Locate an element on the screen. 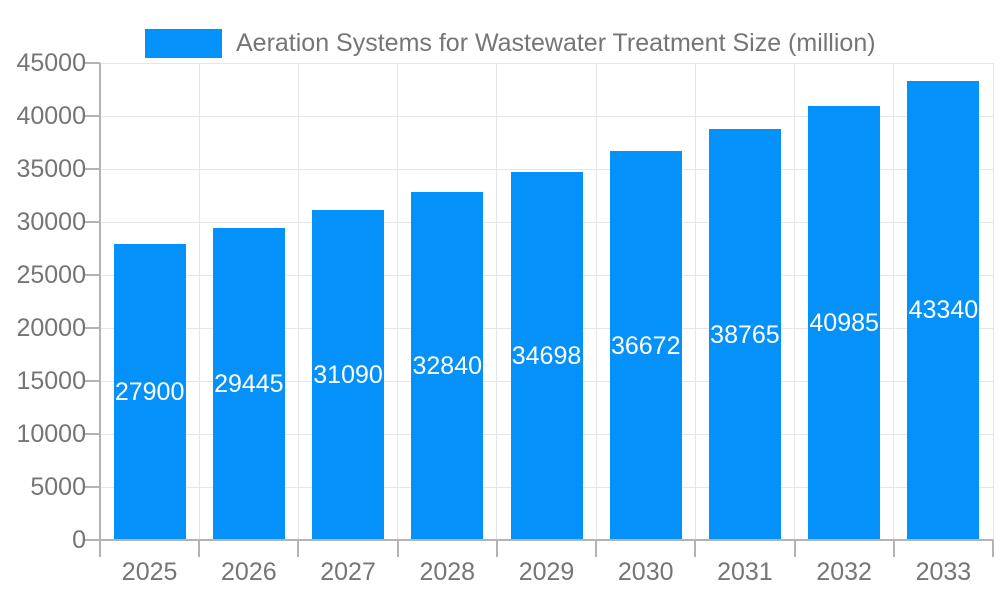  x-tick-label: 2025 is located at coordinates (149, 572).